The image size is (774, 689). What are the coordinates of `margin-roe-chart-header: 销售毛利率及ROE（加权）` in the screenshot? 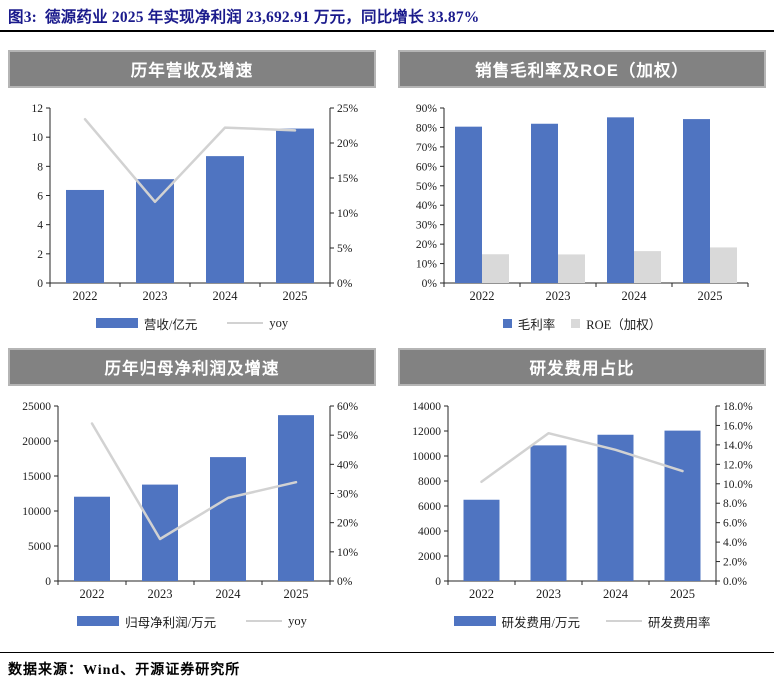 It's located at (582, 69).